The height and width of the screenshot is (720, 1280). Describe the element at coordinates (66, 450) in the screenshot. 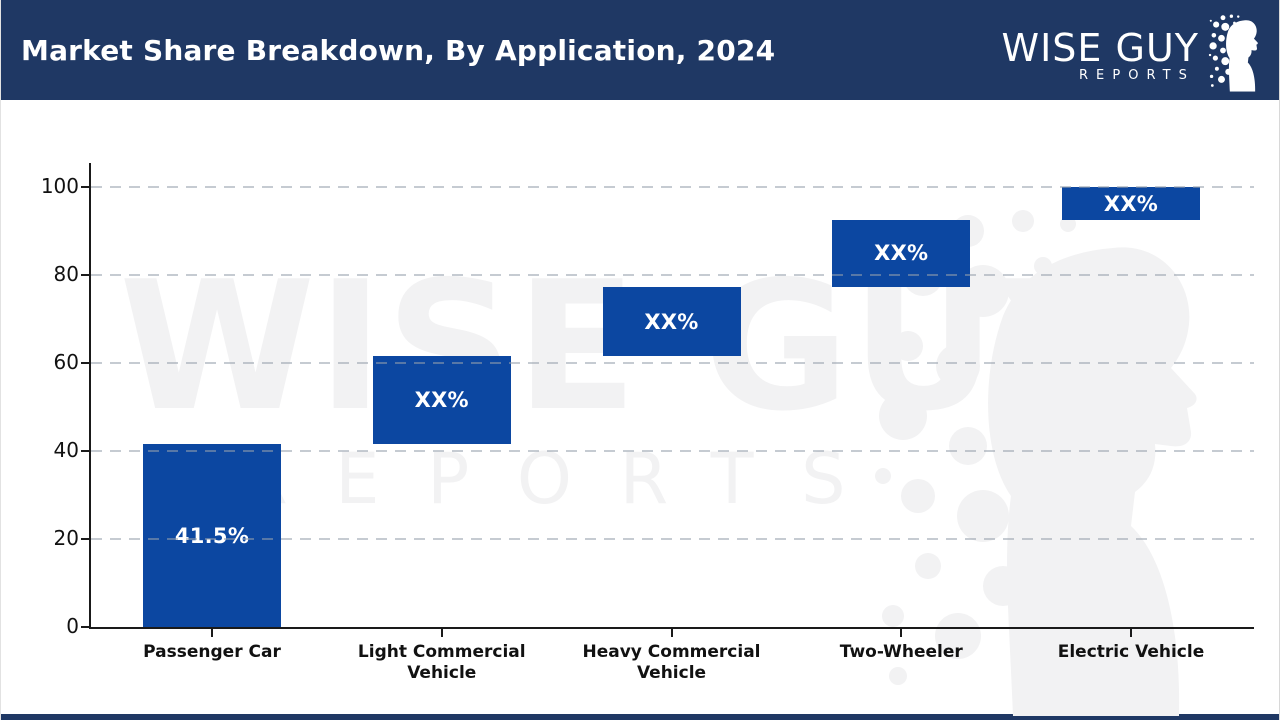

I see `y-tick-label-40: 40` at that location.